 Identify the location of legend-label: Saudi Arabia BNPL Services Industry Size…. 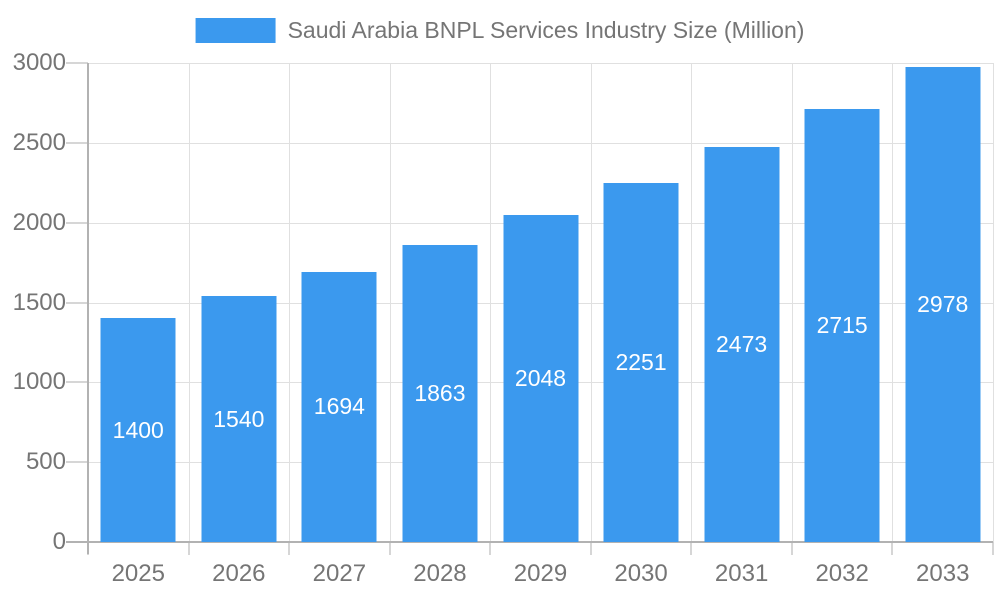
(546, 30).